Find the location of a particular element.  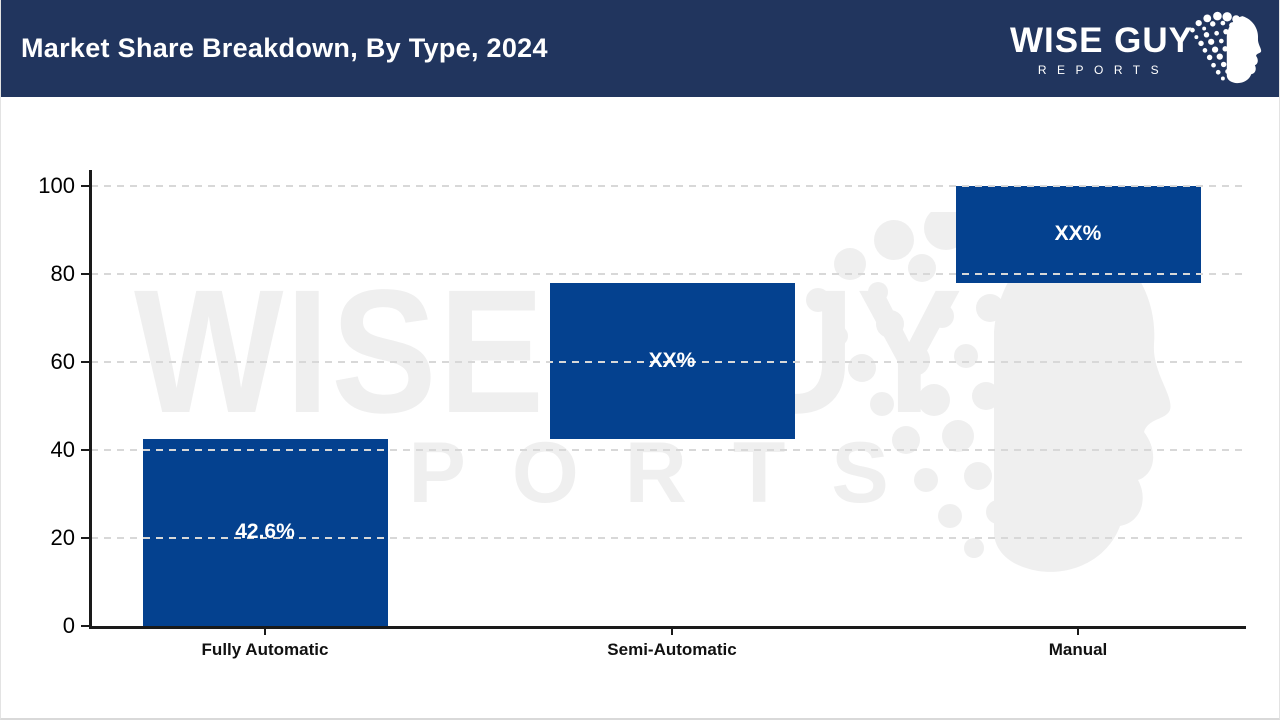

y-tick-label: 40 is located at coordinates (62, 449).